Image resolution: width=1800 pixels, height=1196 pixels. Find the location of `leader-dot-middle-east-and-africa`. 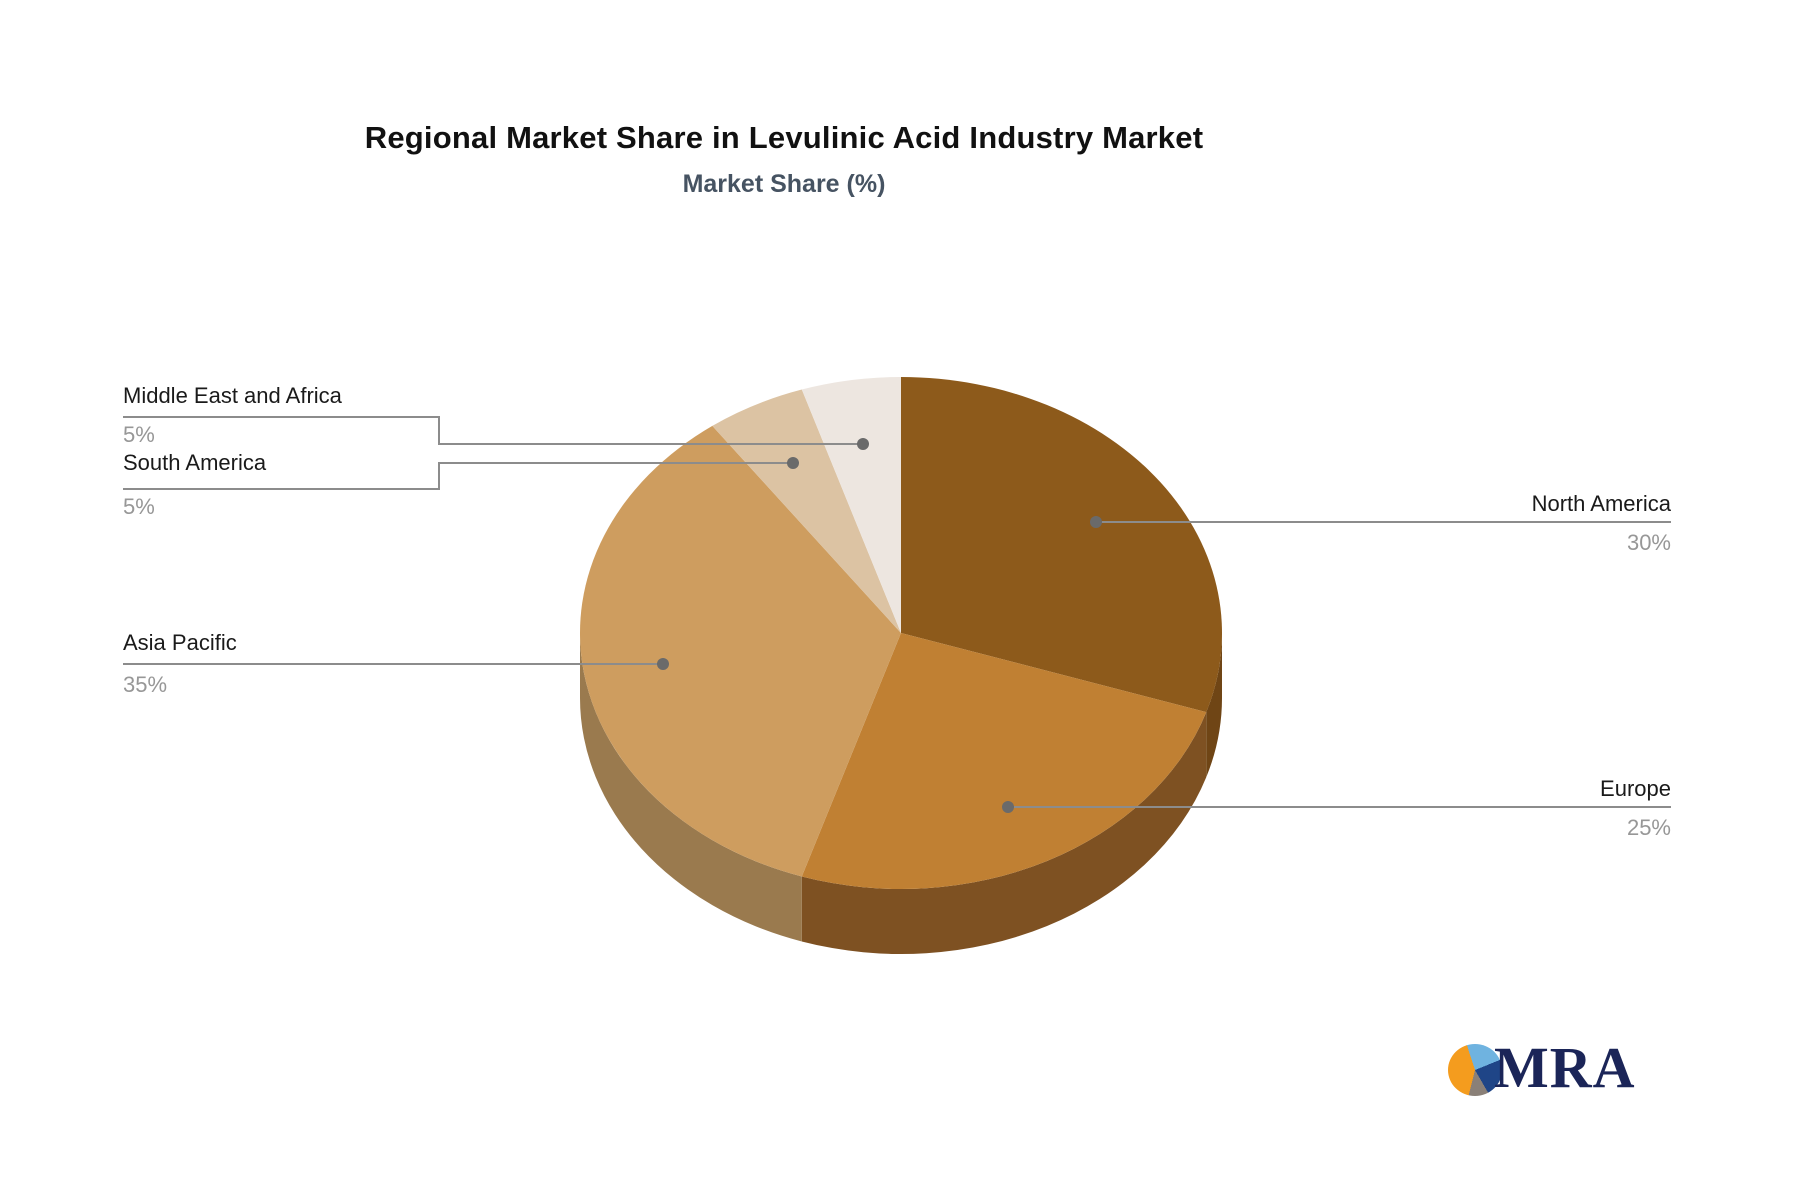

leader-dot-middle-east-and-africa is located at coordinates (863, 444).